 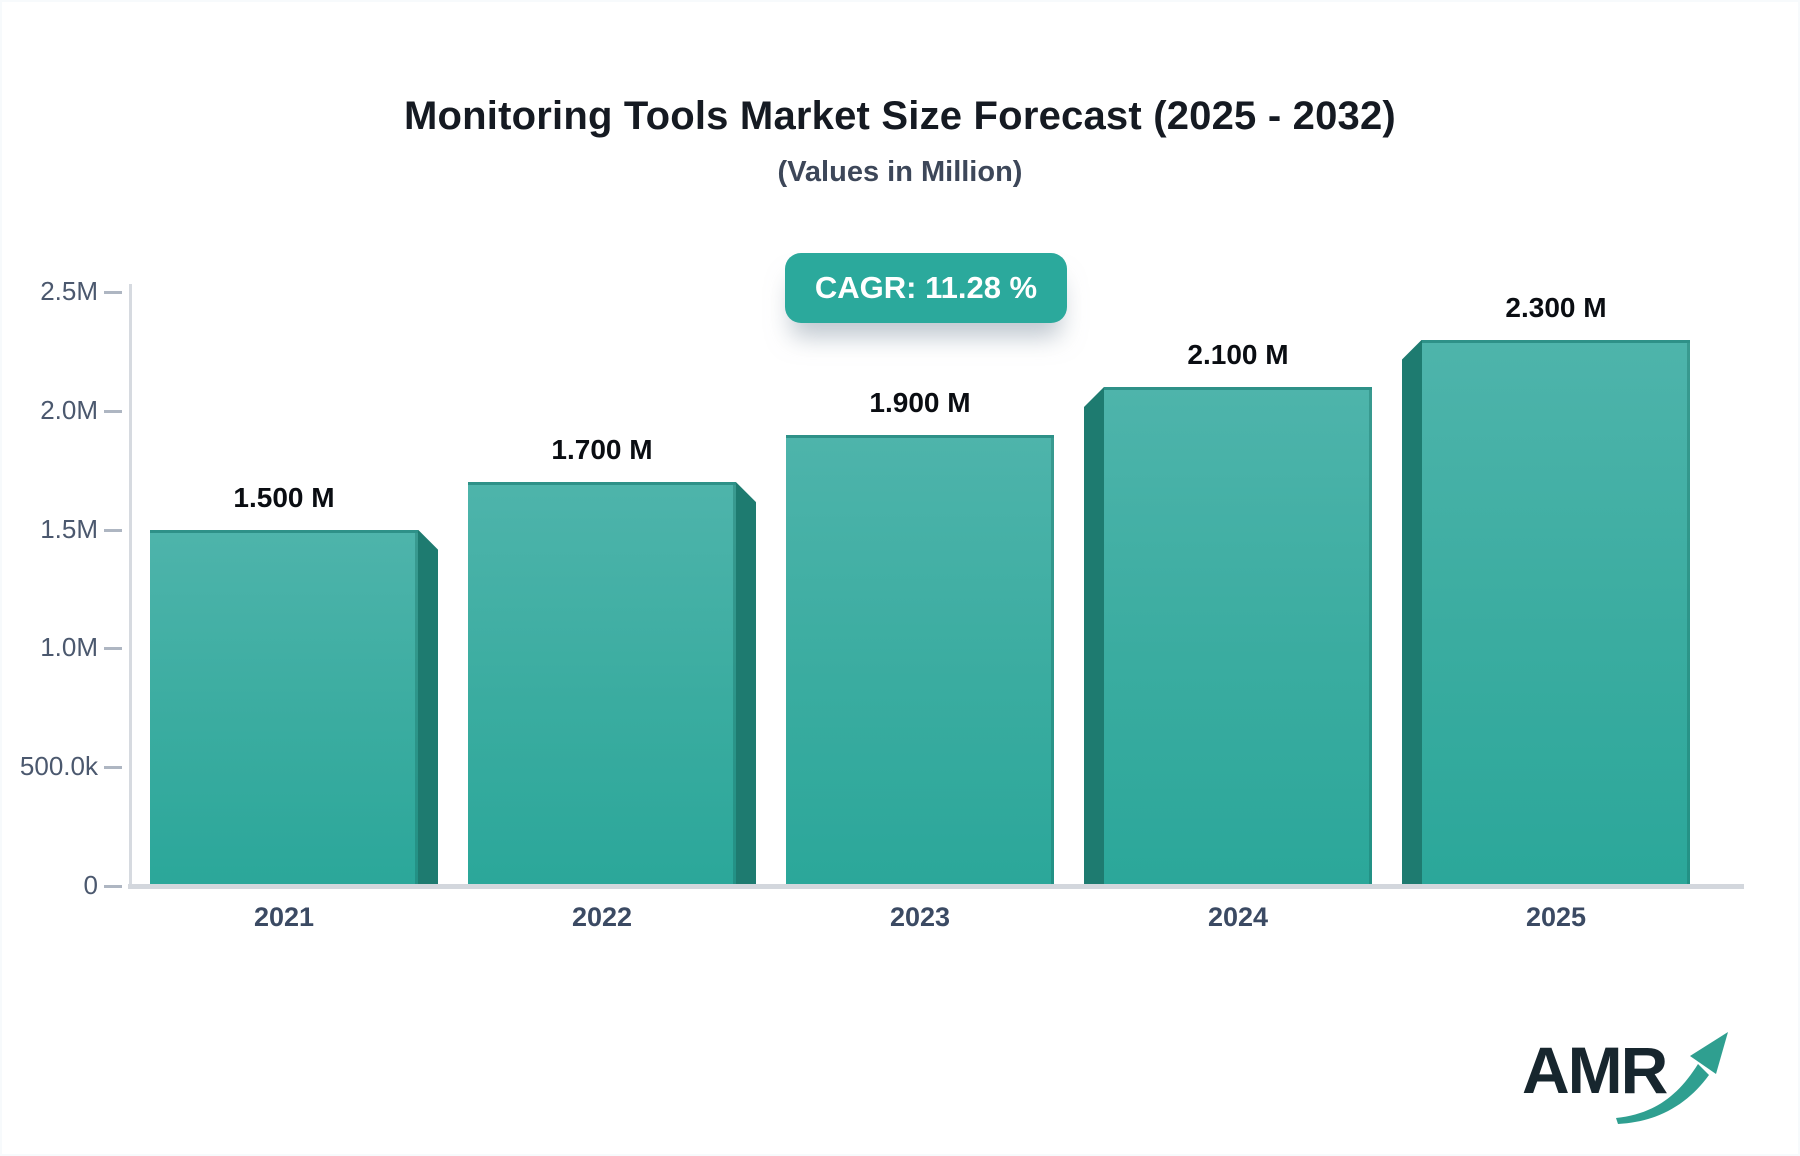 What do you see at coordinates (69, 647) in the screenshot?
I see `y-tick-label-1.0M: 1.0M` at bounding box center [69, 647].